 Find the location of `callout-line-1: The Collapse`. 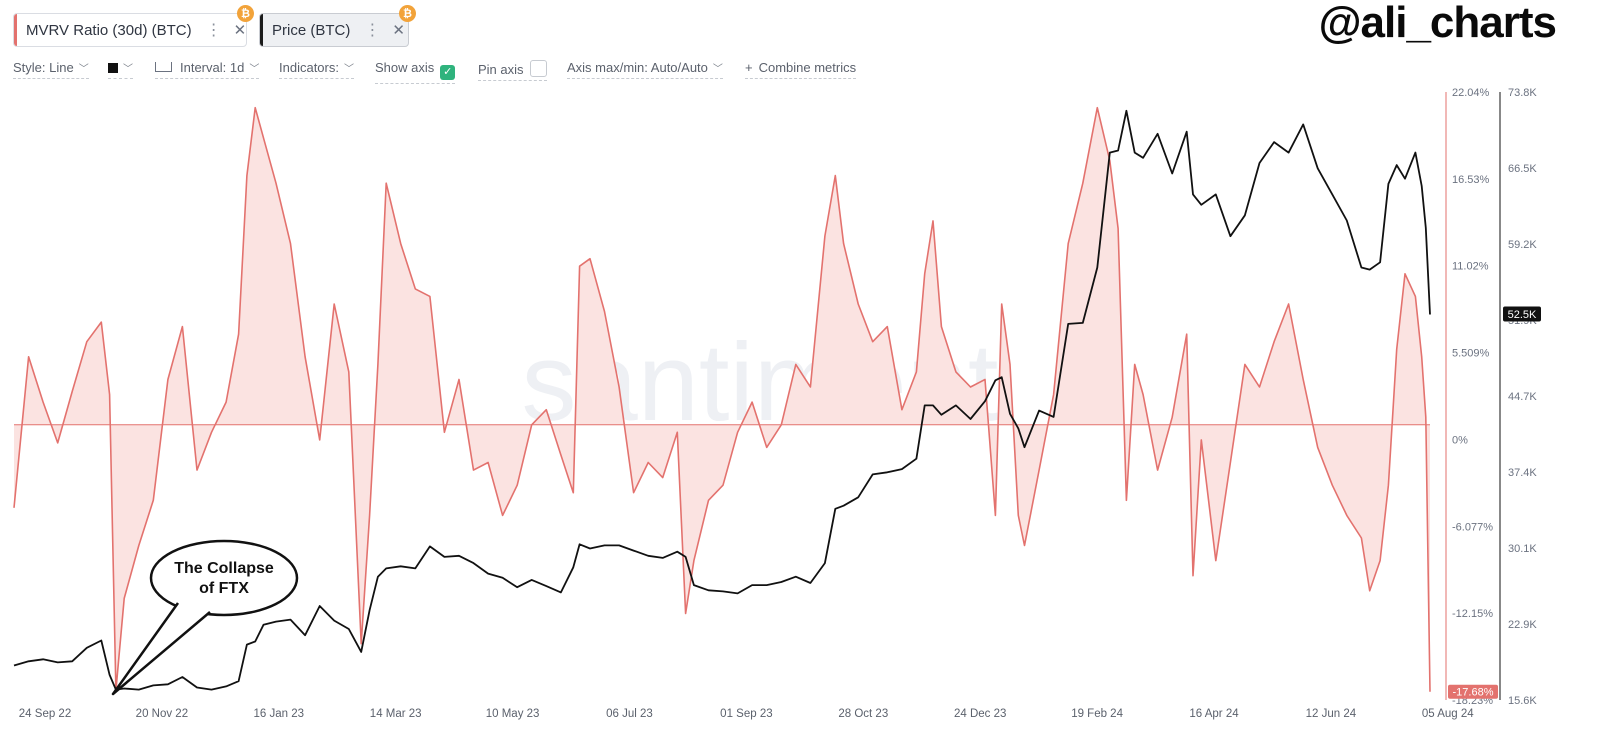

callout-line-1: The Collapse is located at coordinates (224, 568).